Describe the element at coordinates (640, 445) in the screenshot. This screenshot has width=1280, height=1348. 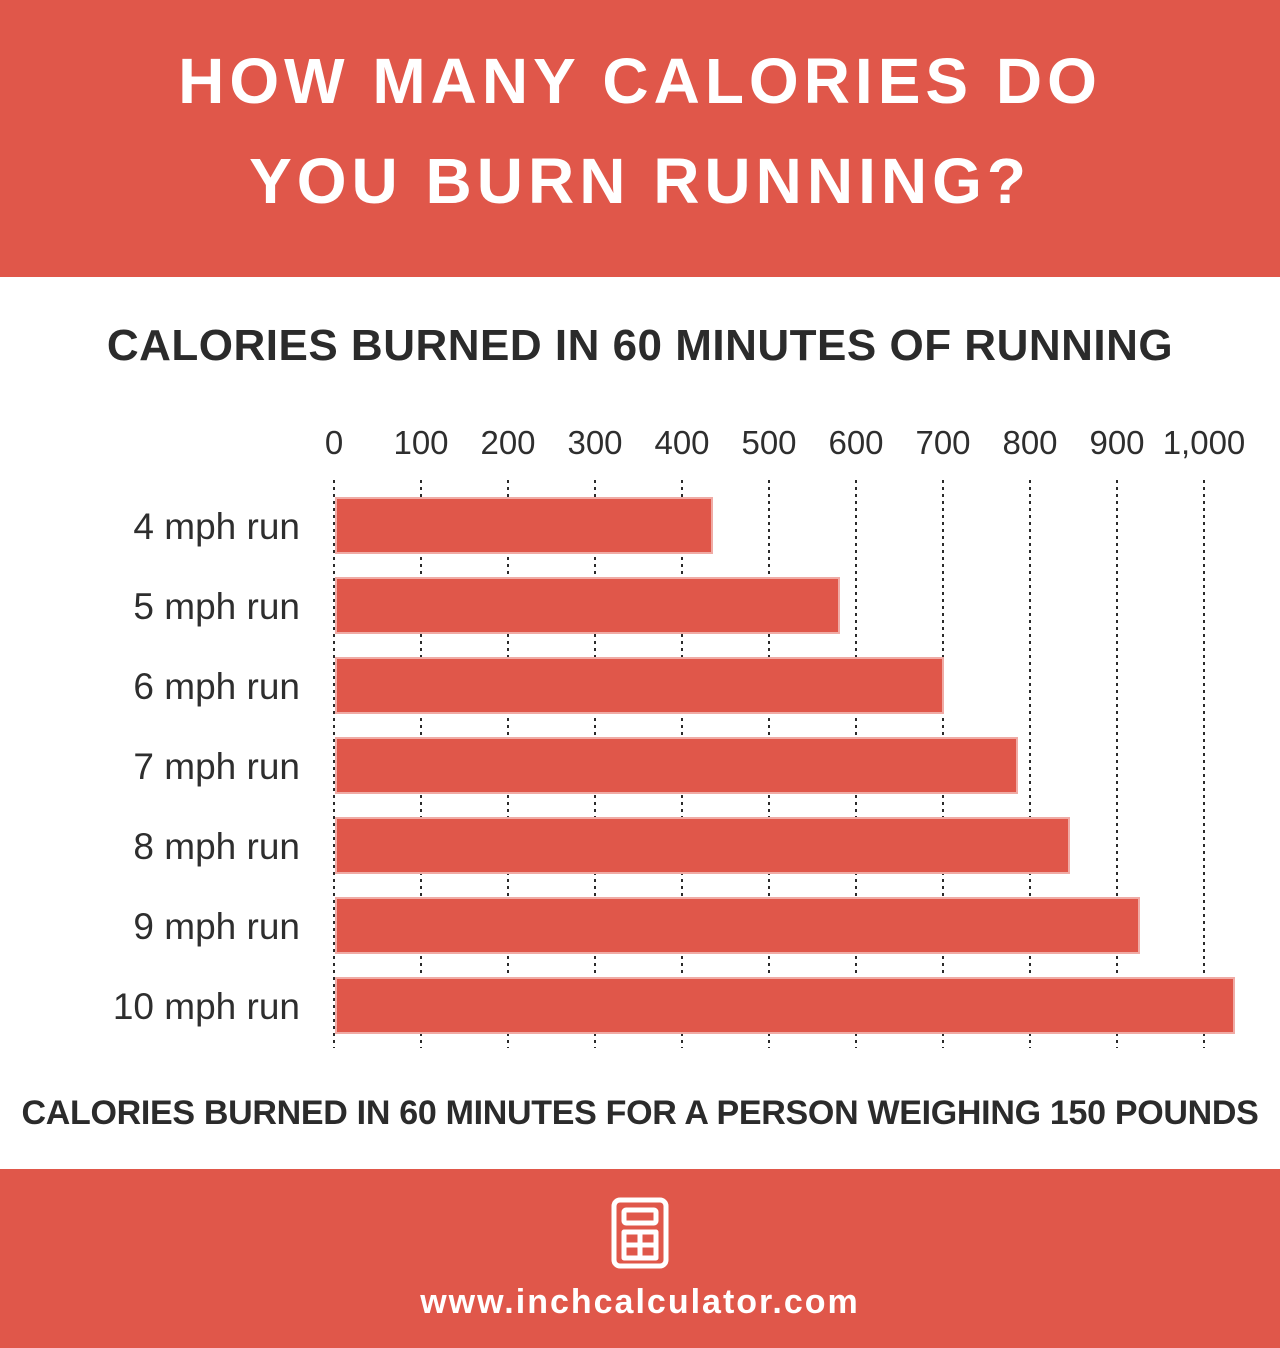
I see `x-axis-ticks: 0 100 200 300 400 500 600 700 800 900 1,000` at that location.